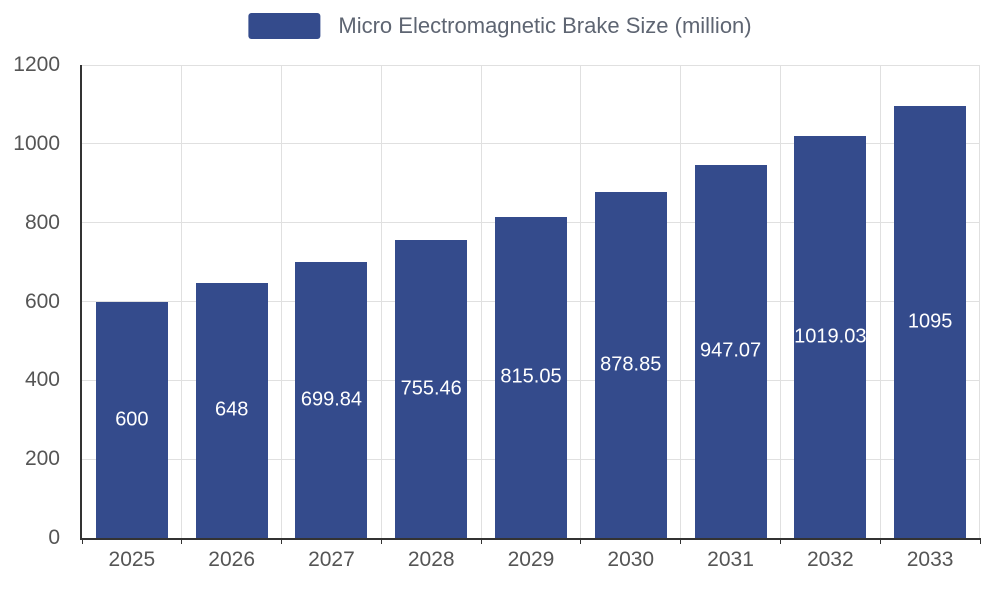 The height and width of the screenshot is (600, 1000). What do you see at coordinates (54, 537) in the screenshot?
I see `y-tick-label: 0` at bounding box center [54, 537].